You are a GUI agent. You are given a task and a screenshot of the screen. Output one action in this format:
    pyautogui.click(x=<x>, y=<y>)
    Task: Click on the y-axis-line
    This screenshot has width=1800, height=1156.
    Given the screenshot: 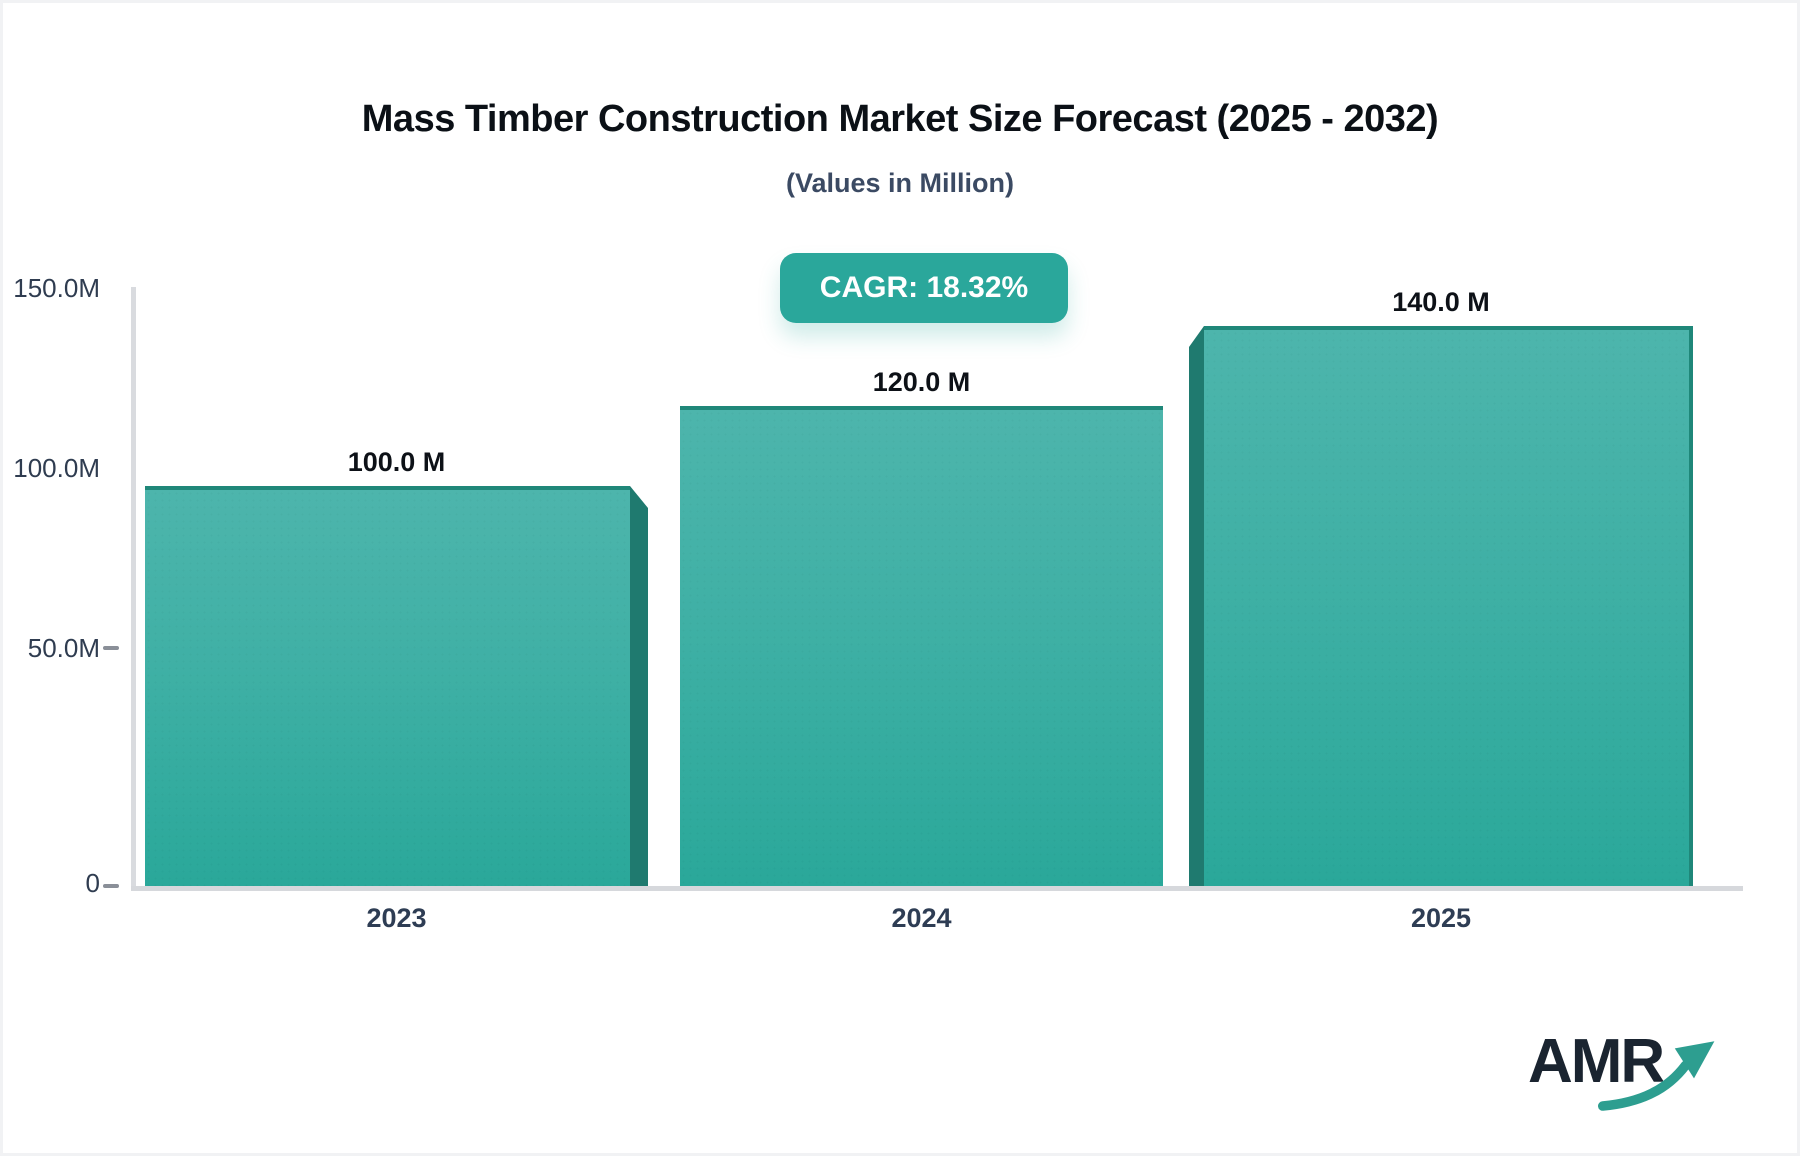 What is the action you would take?
    pyautogui.click(x=133, y=587)
    